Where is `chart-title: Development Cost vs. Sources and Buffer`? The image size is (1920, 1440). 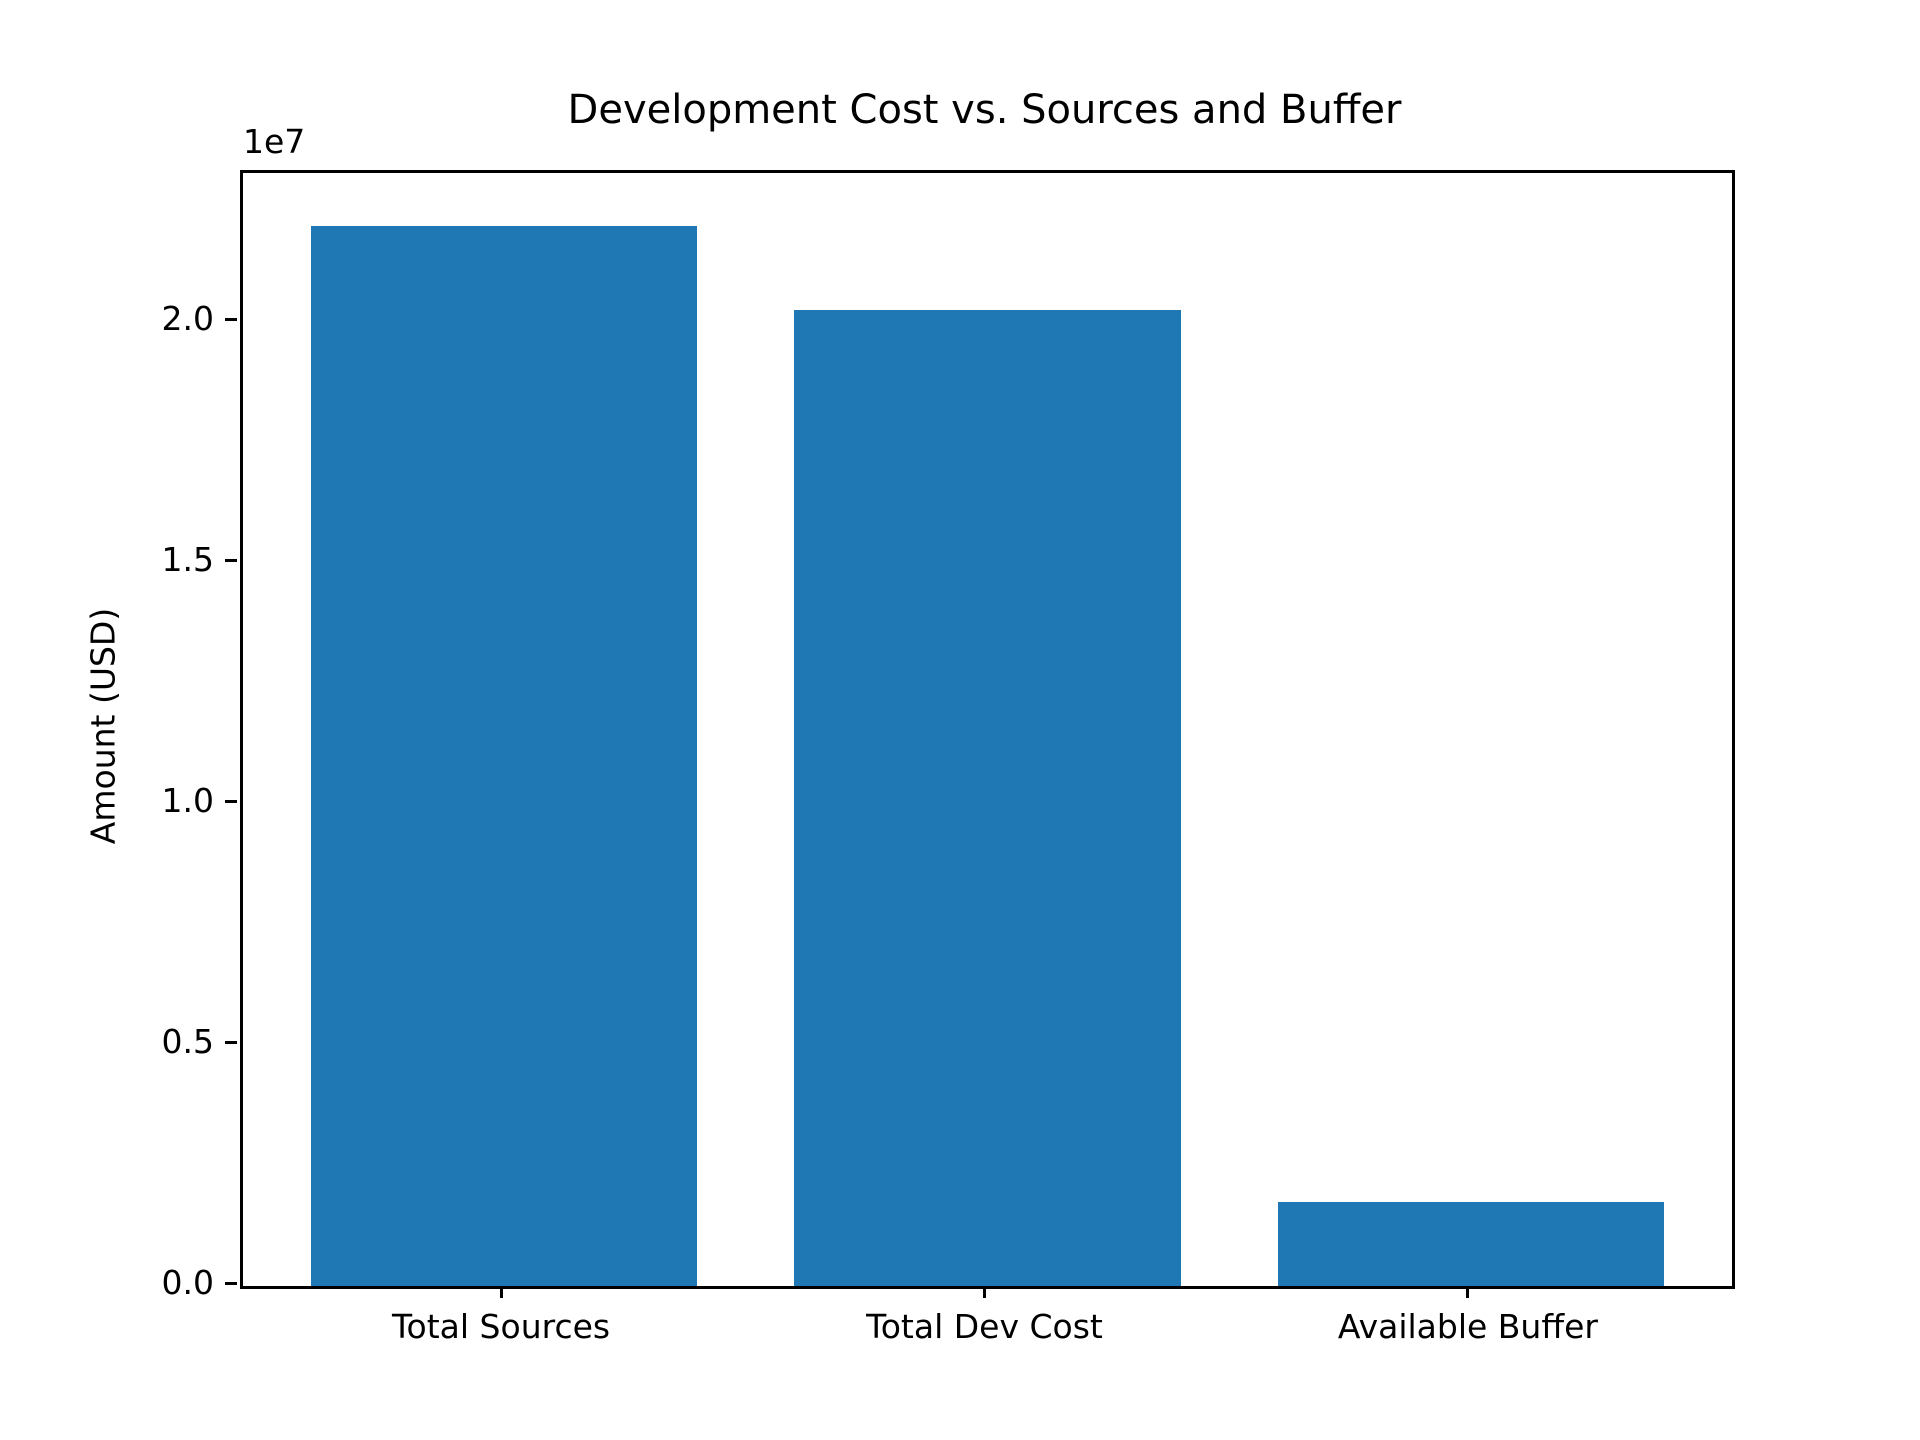
chart-title: Development Cost vs. Sources and Buffer is located at coordinates (984, 110).